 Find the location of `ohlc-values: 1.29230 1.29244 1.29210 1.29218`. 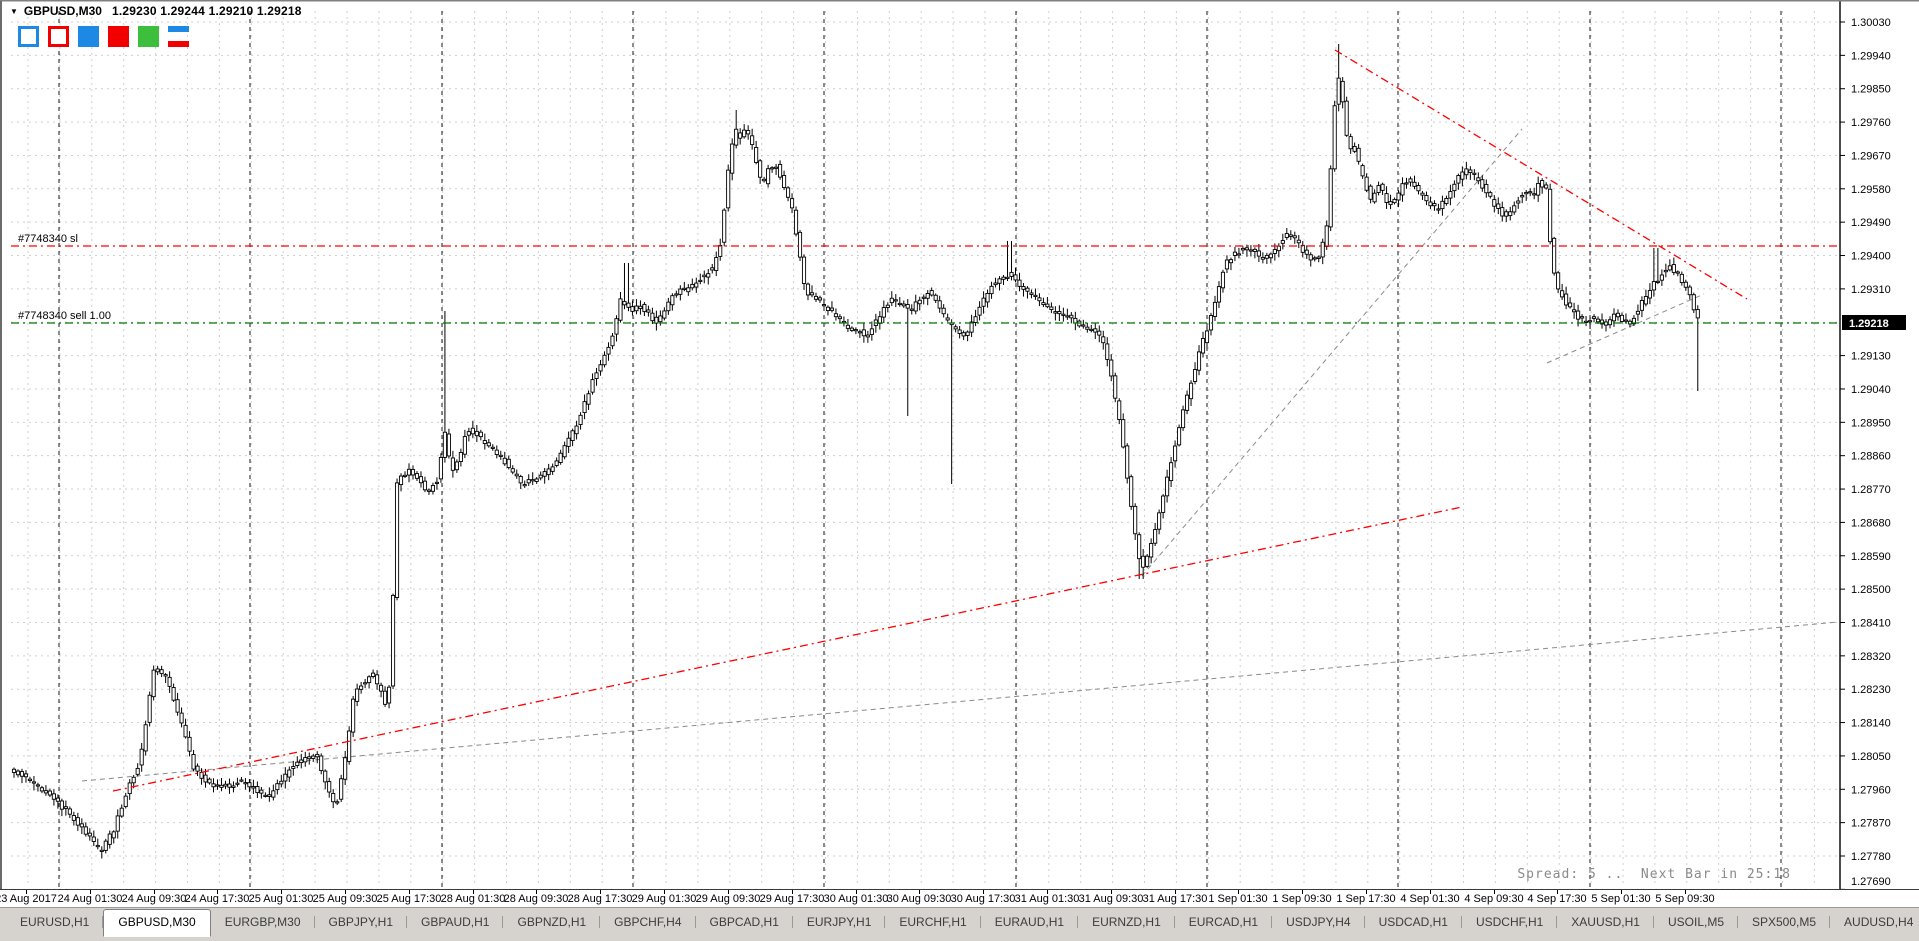

ohlc-values: 1.29230 1.29244 1.29210 1.29218 is located at coordinates (206, 11).